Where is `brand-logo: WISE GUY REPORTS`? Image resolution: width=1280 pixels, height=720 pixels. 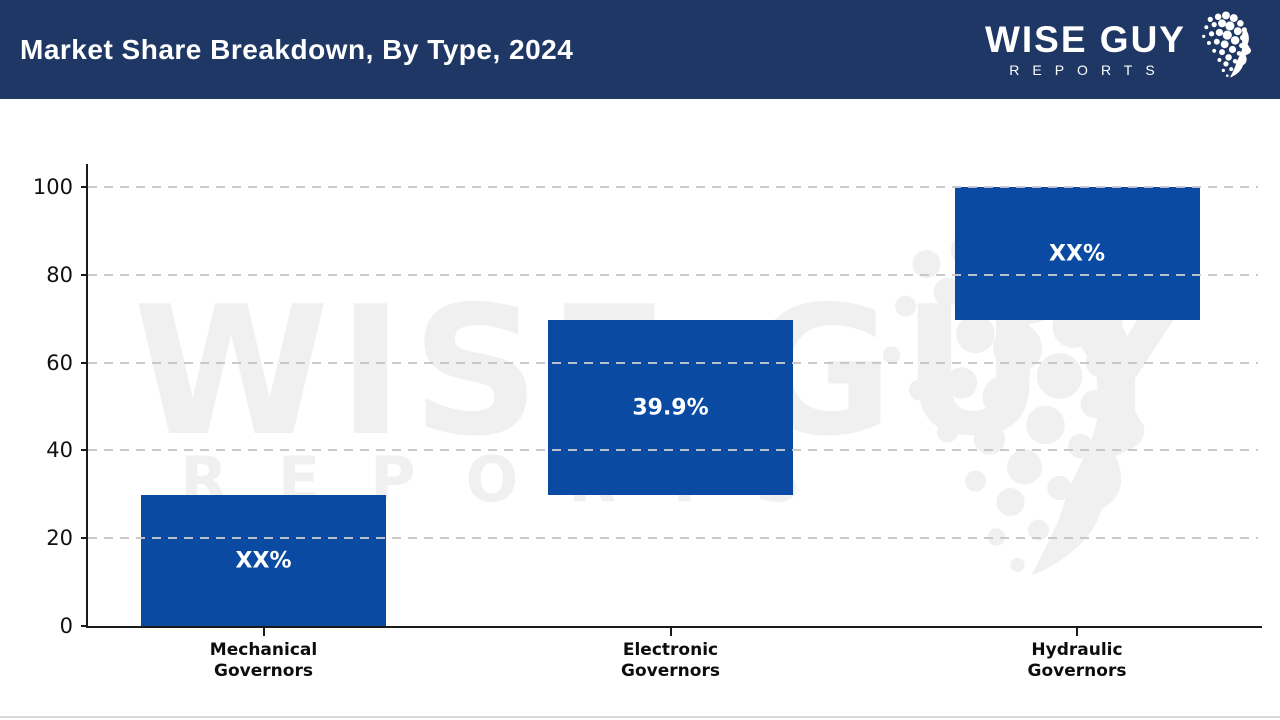 brand-logo: WISE GUY REPORTS is located at coordinates (1122, 49).